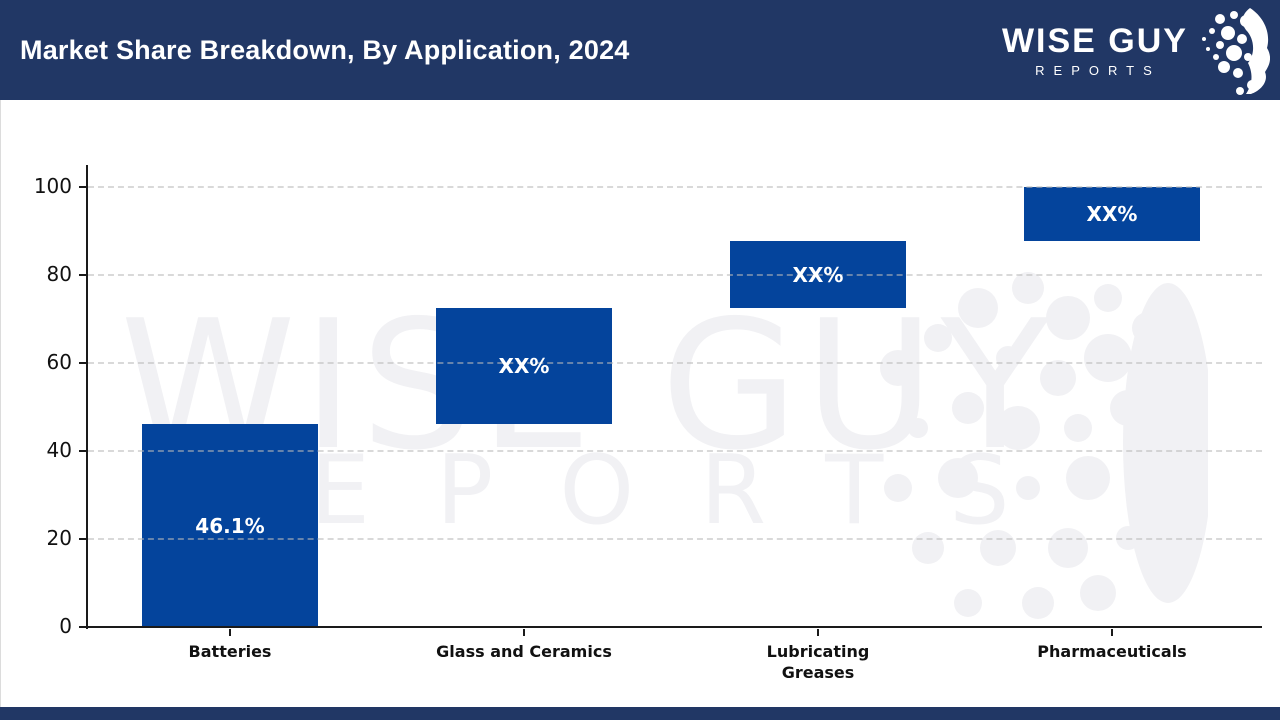 The image size is (1280, 720). What do you see at coordinates (1044, 445) in the screenshot?
I see `watermark-head-dots` at bounding box center [1044, 445].